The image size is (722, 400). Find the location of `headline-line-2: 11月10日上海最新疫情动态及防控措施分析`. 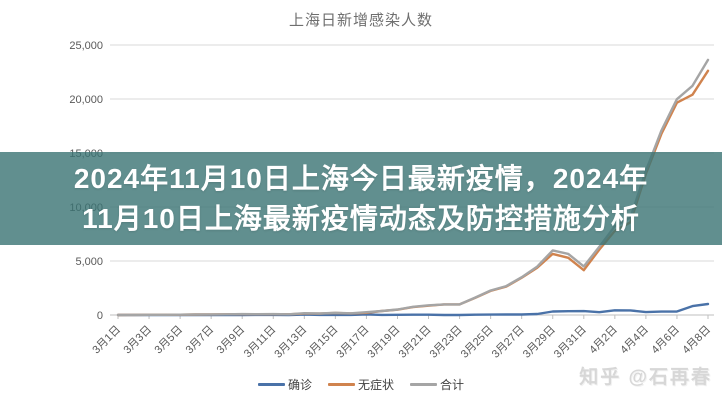

headline-line-2: 11月10日上海最新疫情动态及防控措施分析 is located at coordinates (361, 218).